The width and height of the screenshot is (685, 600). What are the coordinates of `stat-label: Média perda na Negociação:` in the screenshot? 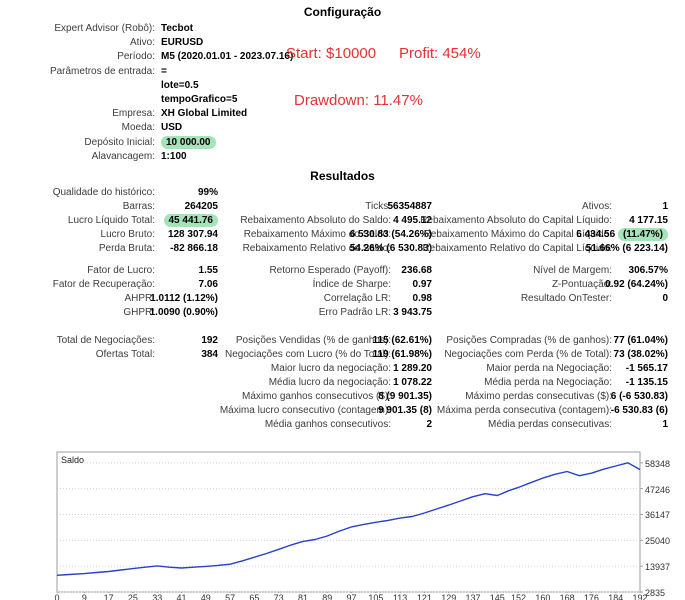 It's located at (548, 382).